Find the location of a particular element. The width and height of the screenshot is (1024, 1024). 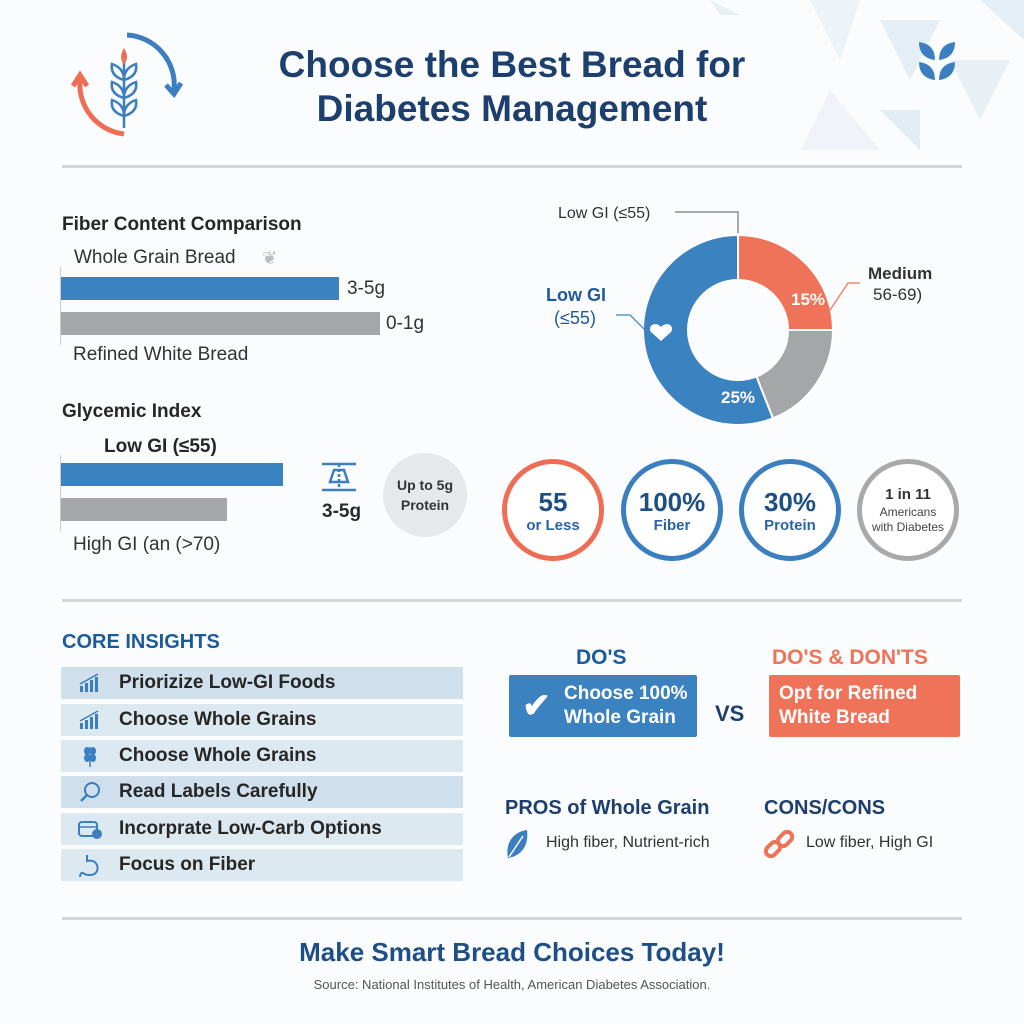

insight-label: Read Labels Carefully is located at coordinates (218, 791).